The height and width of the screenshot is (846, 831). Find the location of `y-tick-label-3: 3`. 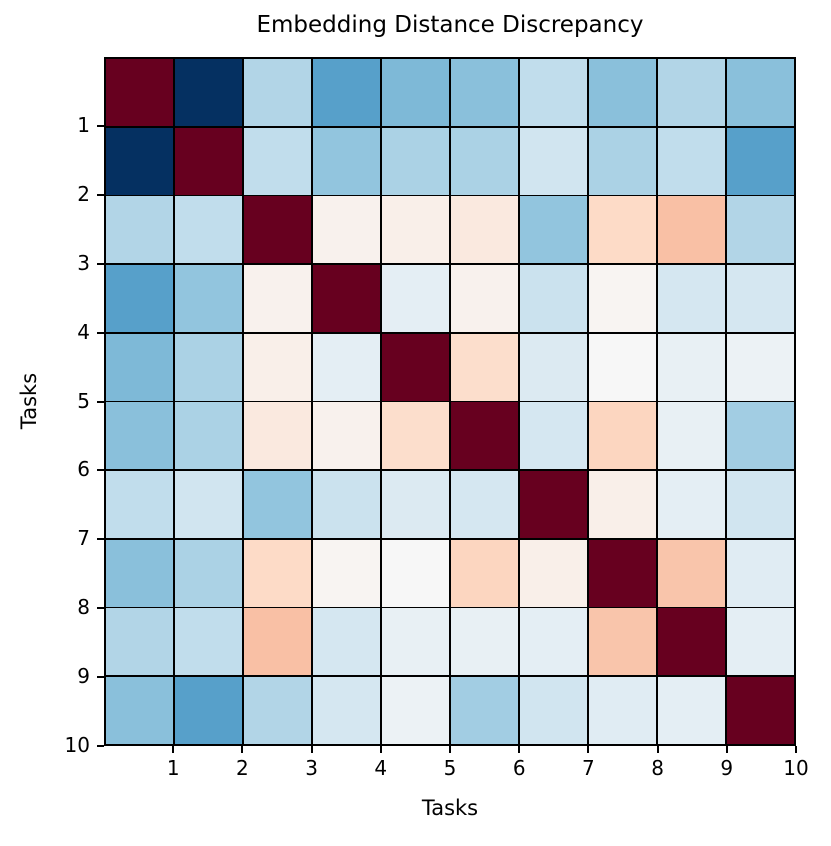

y-tick-label-3: 3 is located at coordinates (83, 262).